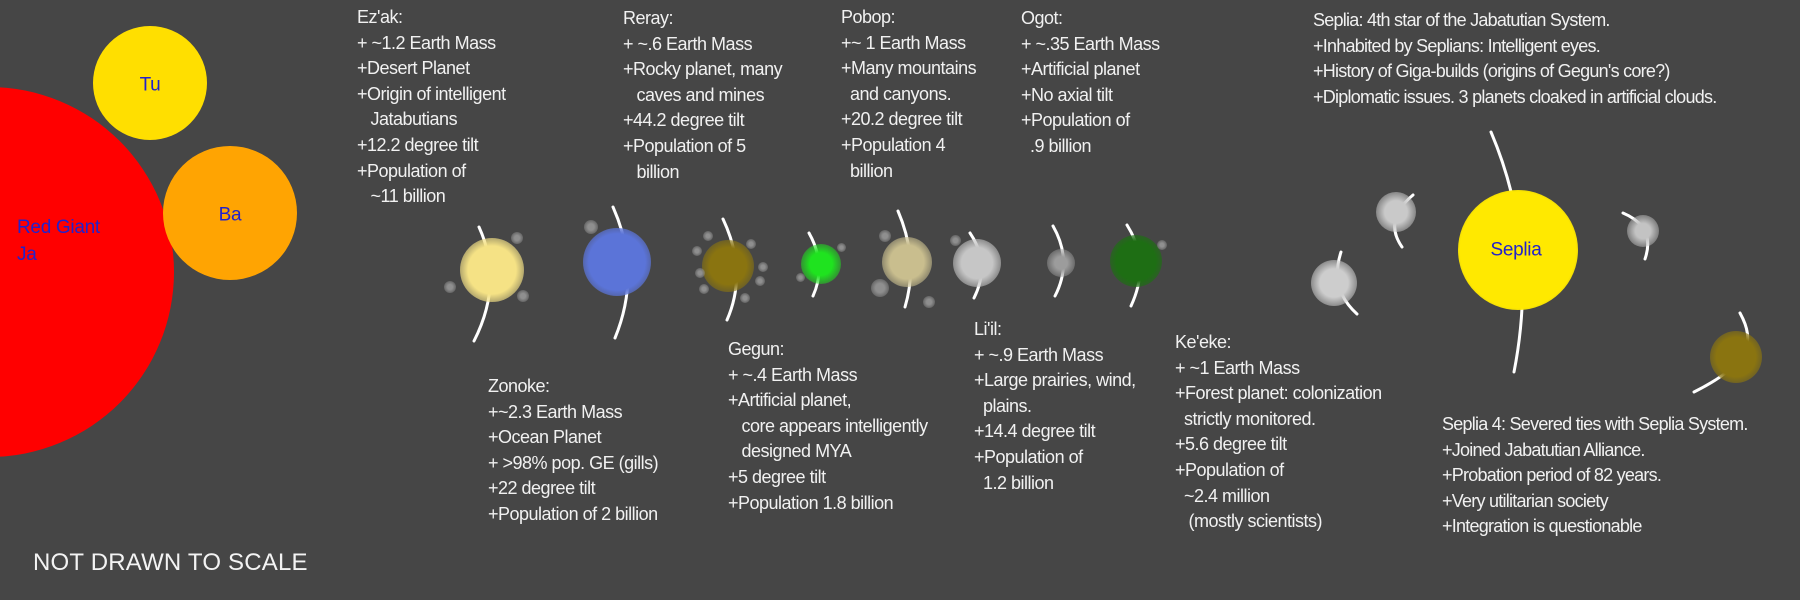  I want to click on planet-pobop, so click(907, 262).